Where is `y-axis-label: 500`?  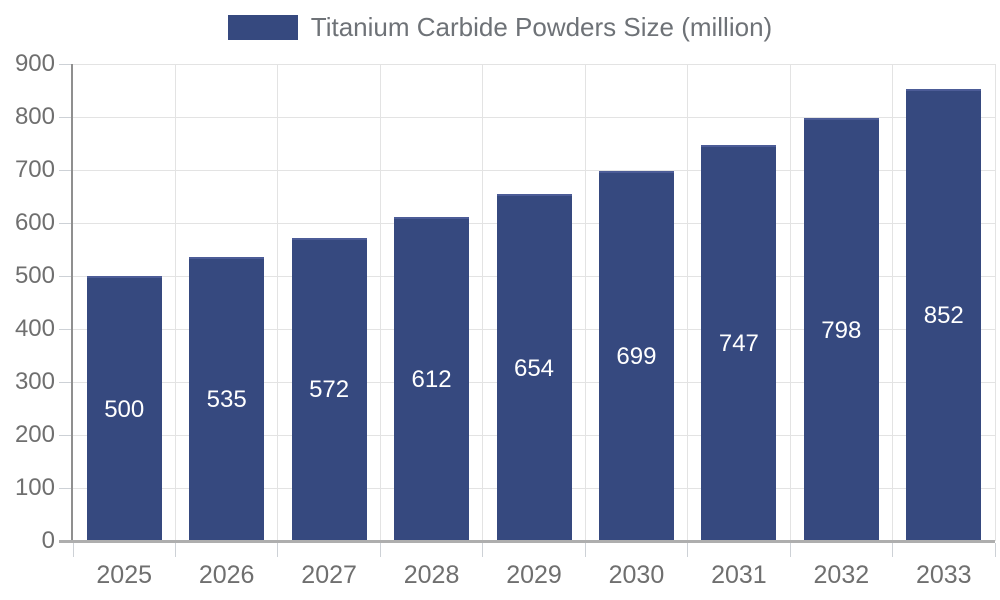 y-axis-label: 500 is located at coordinates (34, 275).